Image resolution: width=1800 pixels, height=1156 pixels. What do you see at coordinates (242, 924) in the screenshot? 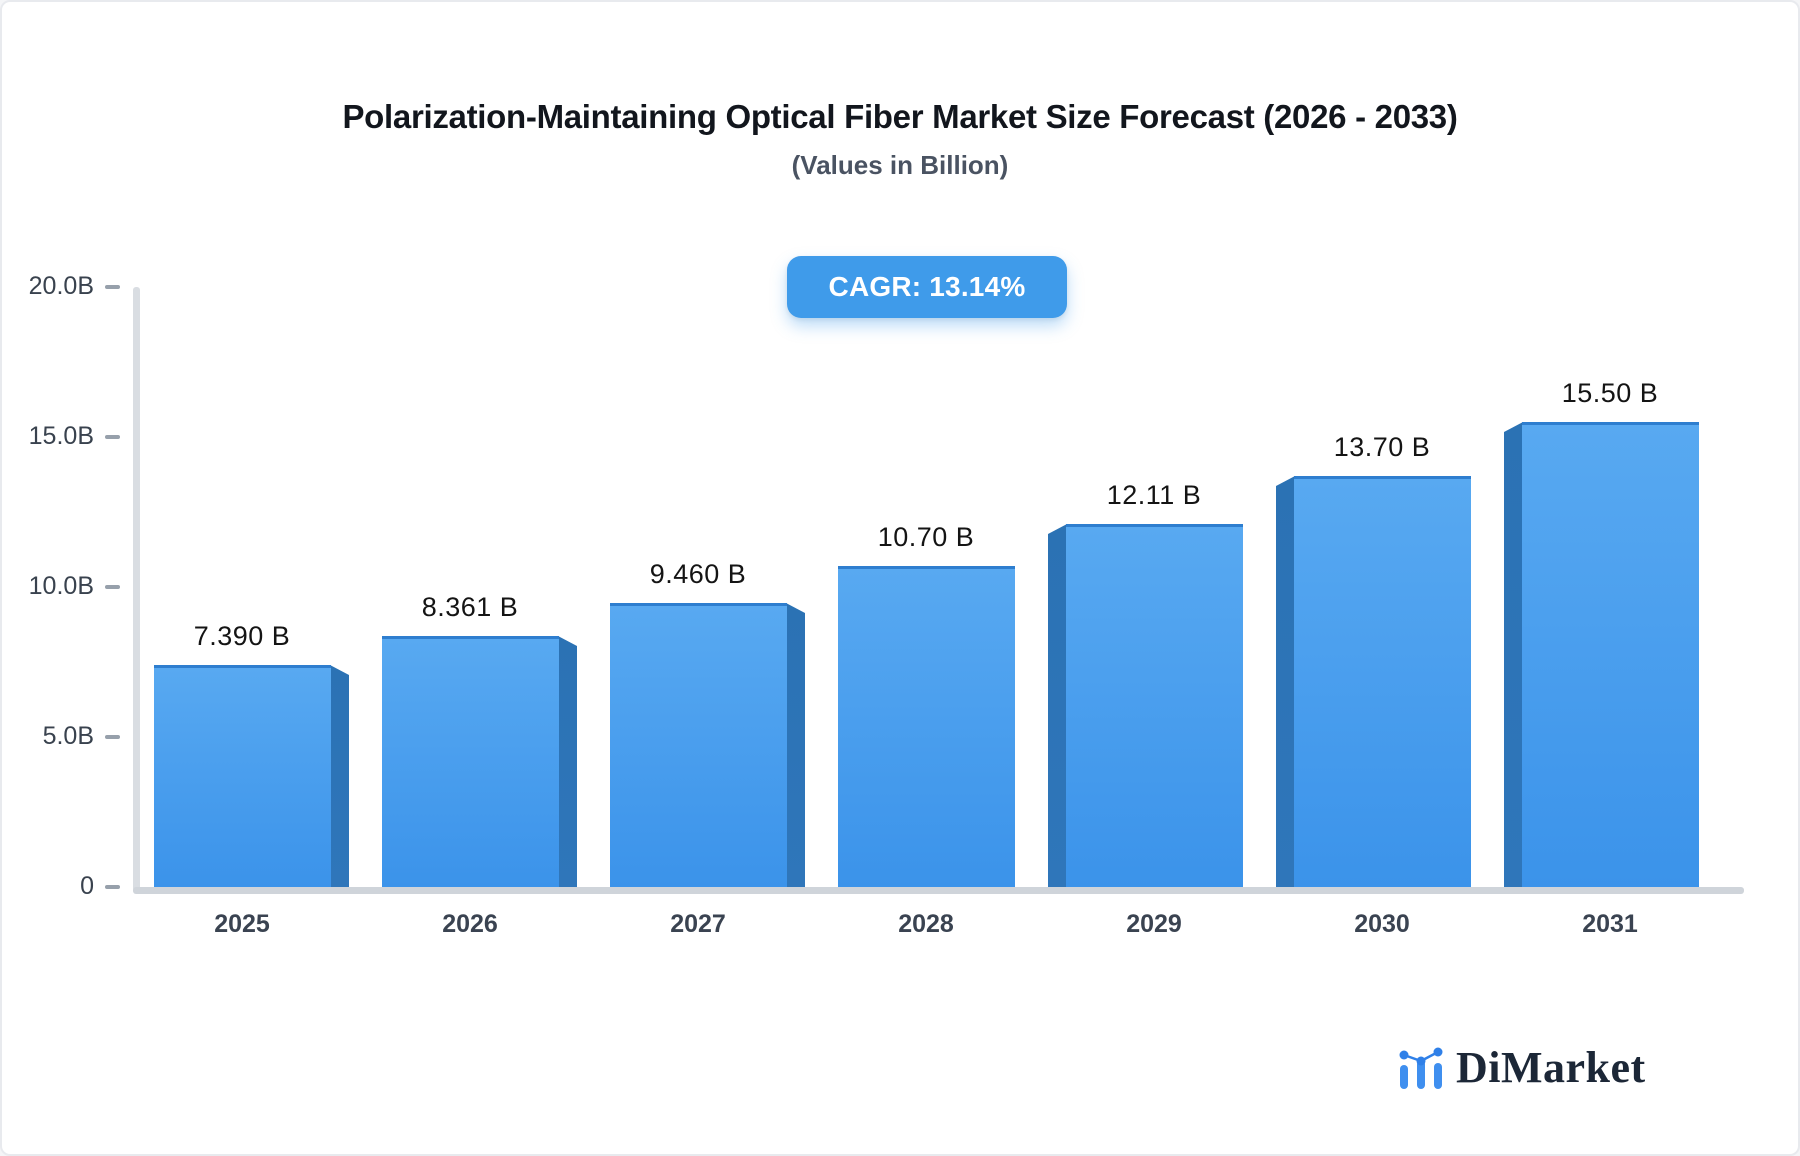
I see `x-tick-label: 2025` at bounding box center [242, 924].